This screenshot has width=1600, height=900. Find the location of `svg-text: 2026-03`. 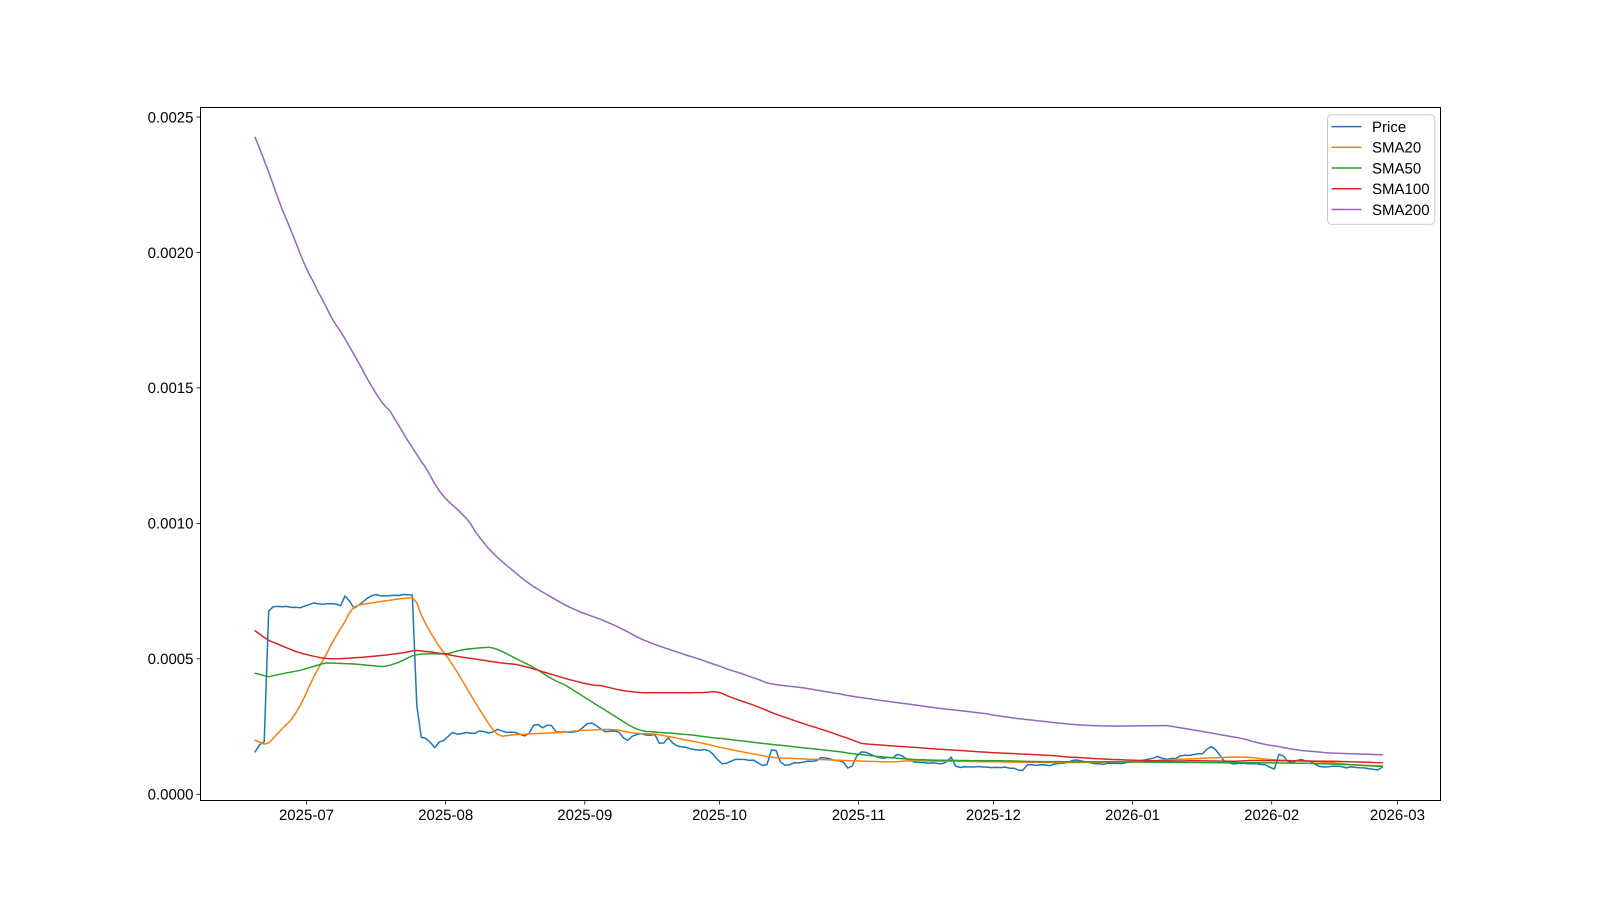

svg-text: 2026-03 is located at coordinates (1397, 815).